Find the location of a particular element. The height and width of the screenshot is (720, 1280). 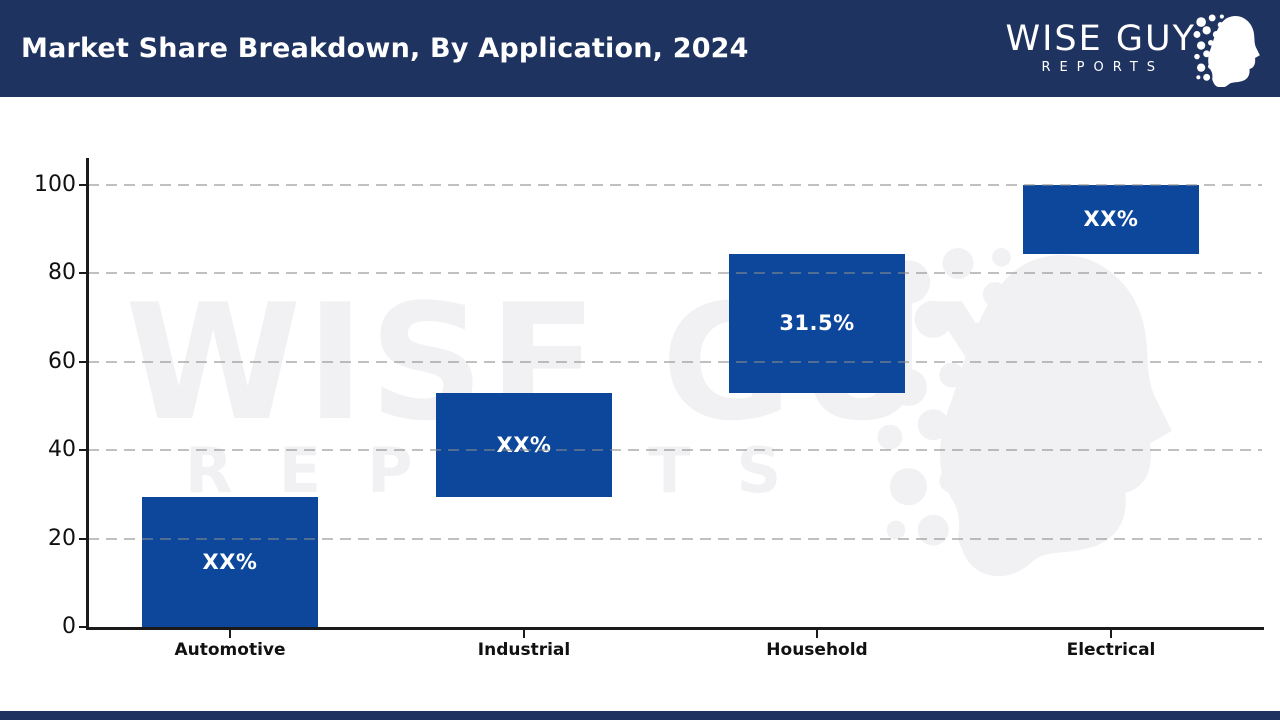

x-tick-automotive is located at coordinates (230, 634).